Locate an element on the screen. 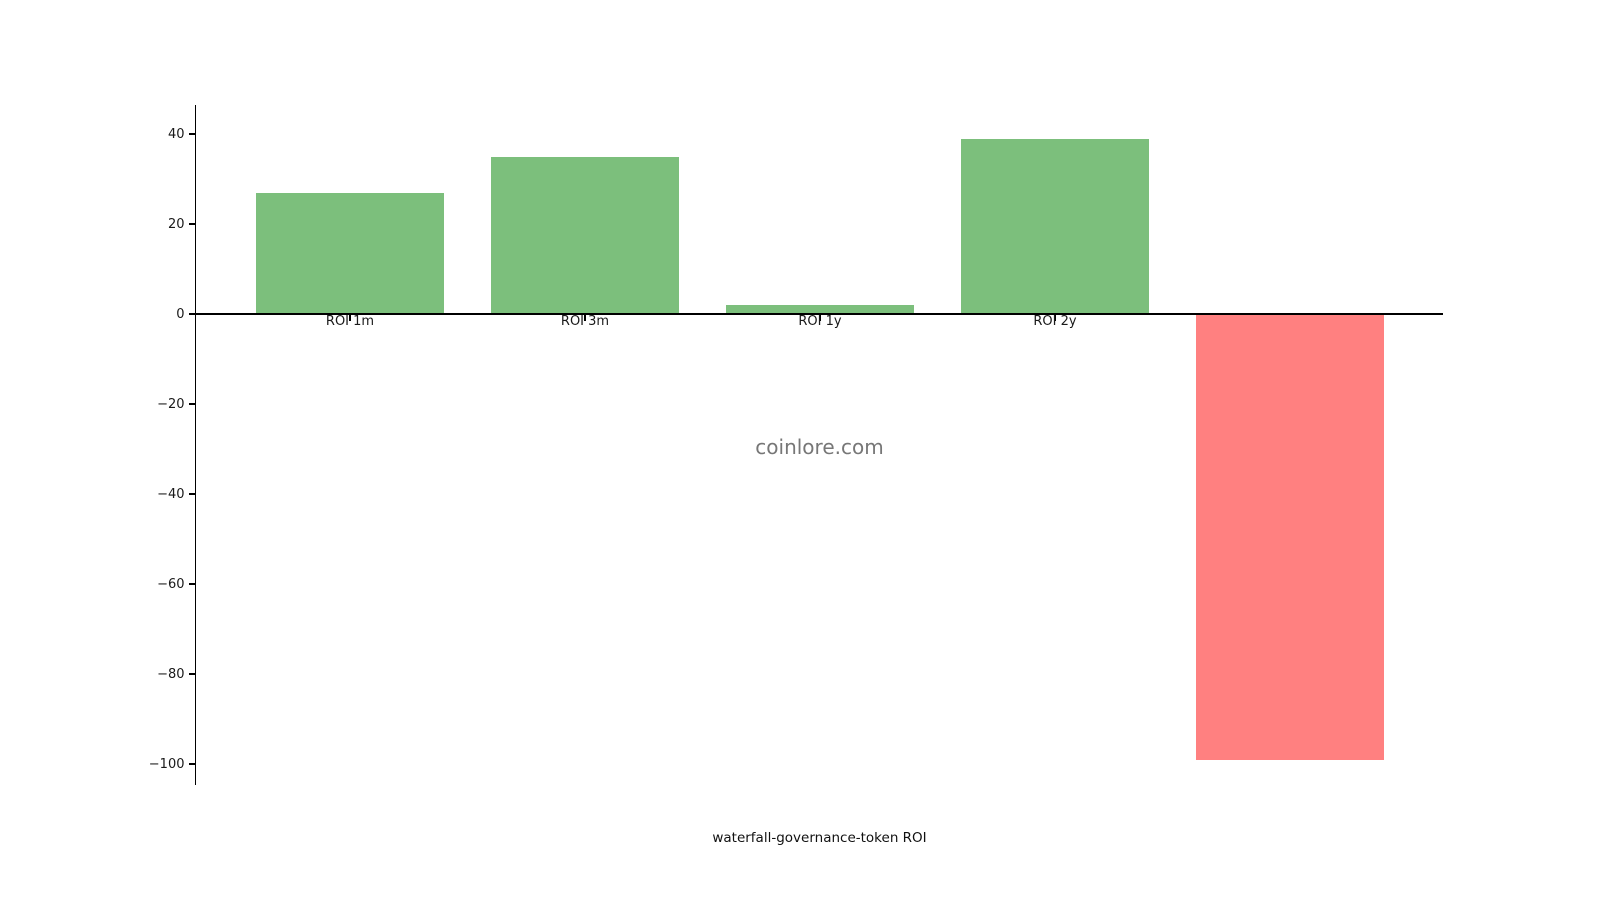  x-tick-label-roi-1m: ROI 1m is located at coordinates (350, 321).